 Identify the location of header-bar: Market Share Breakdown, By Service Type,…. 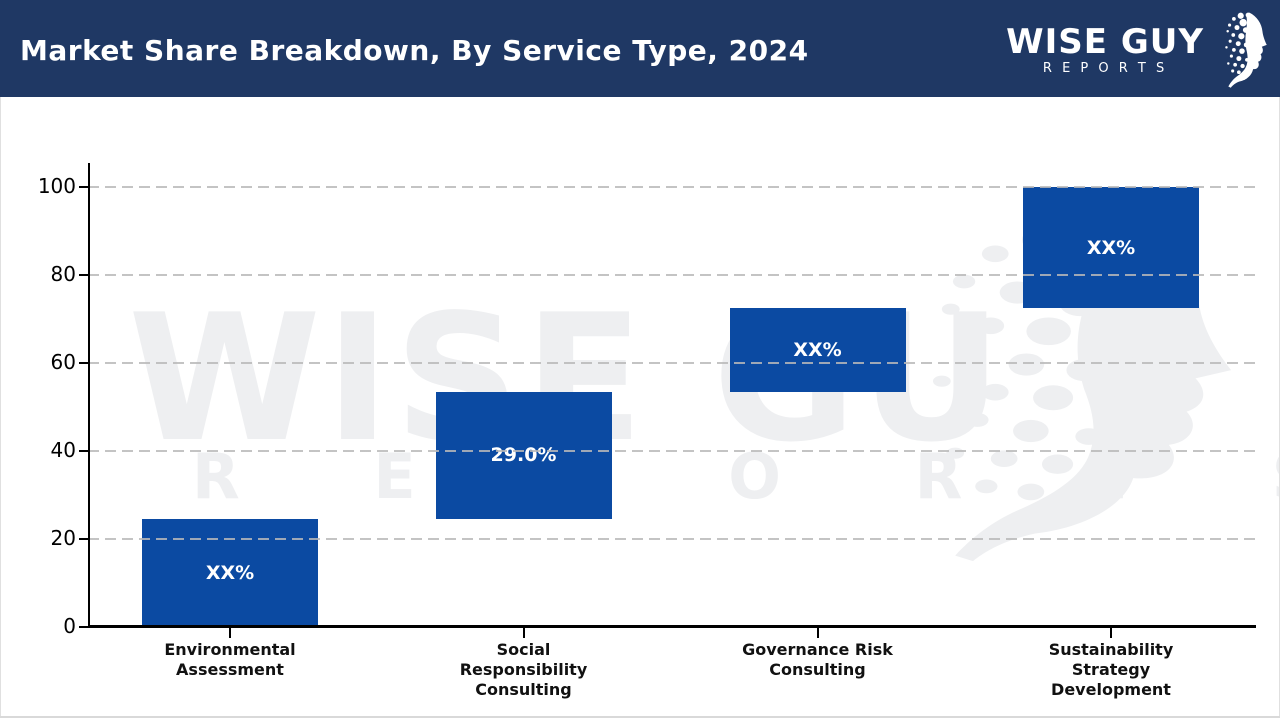
(640, 48).